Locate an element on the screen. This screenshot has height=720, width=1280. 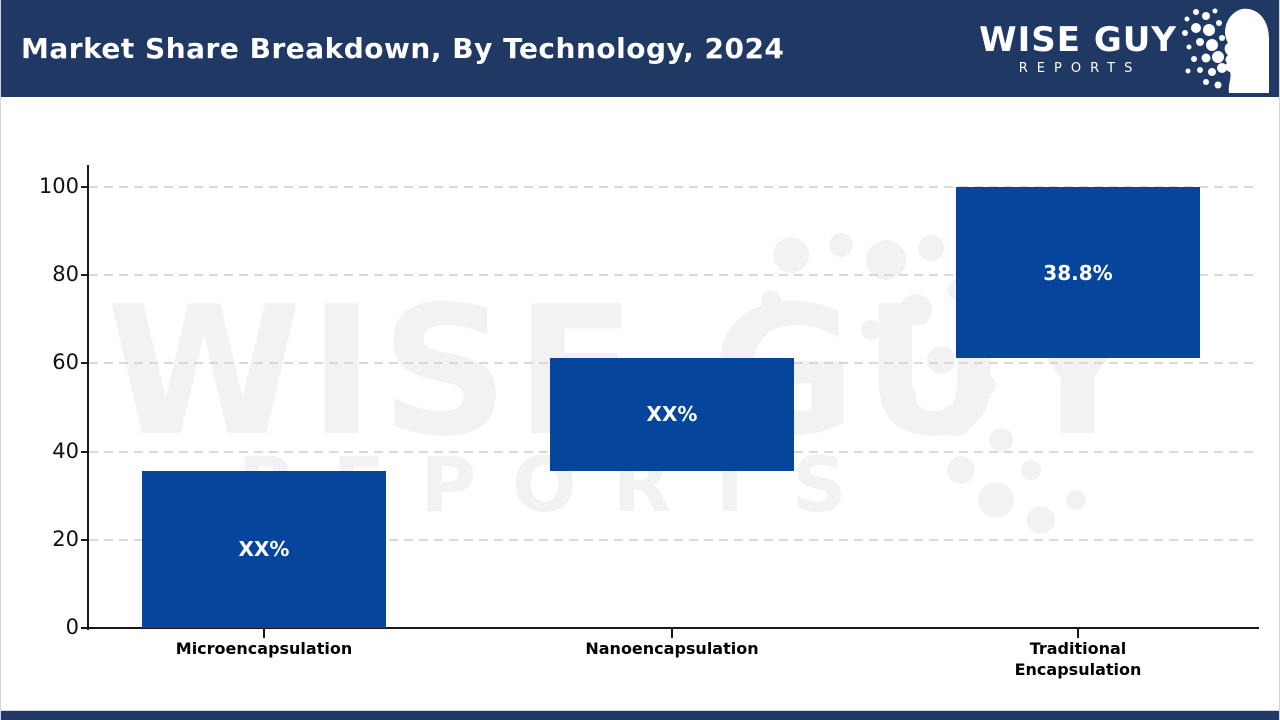
y-tick-label: 0 is located at coordinates (72, 627).